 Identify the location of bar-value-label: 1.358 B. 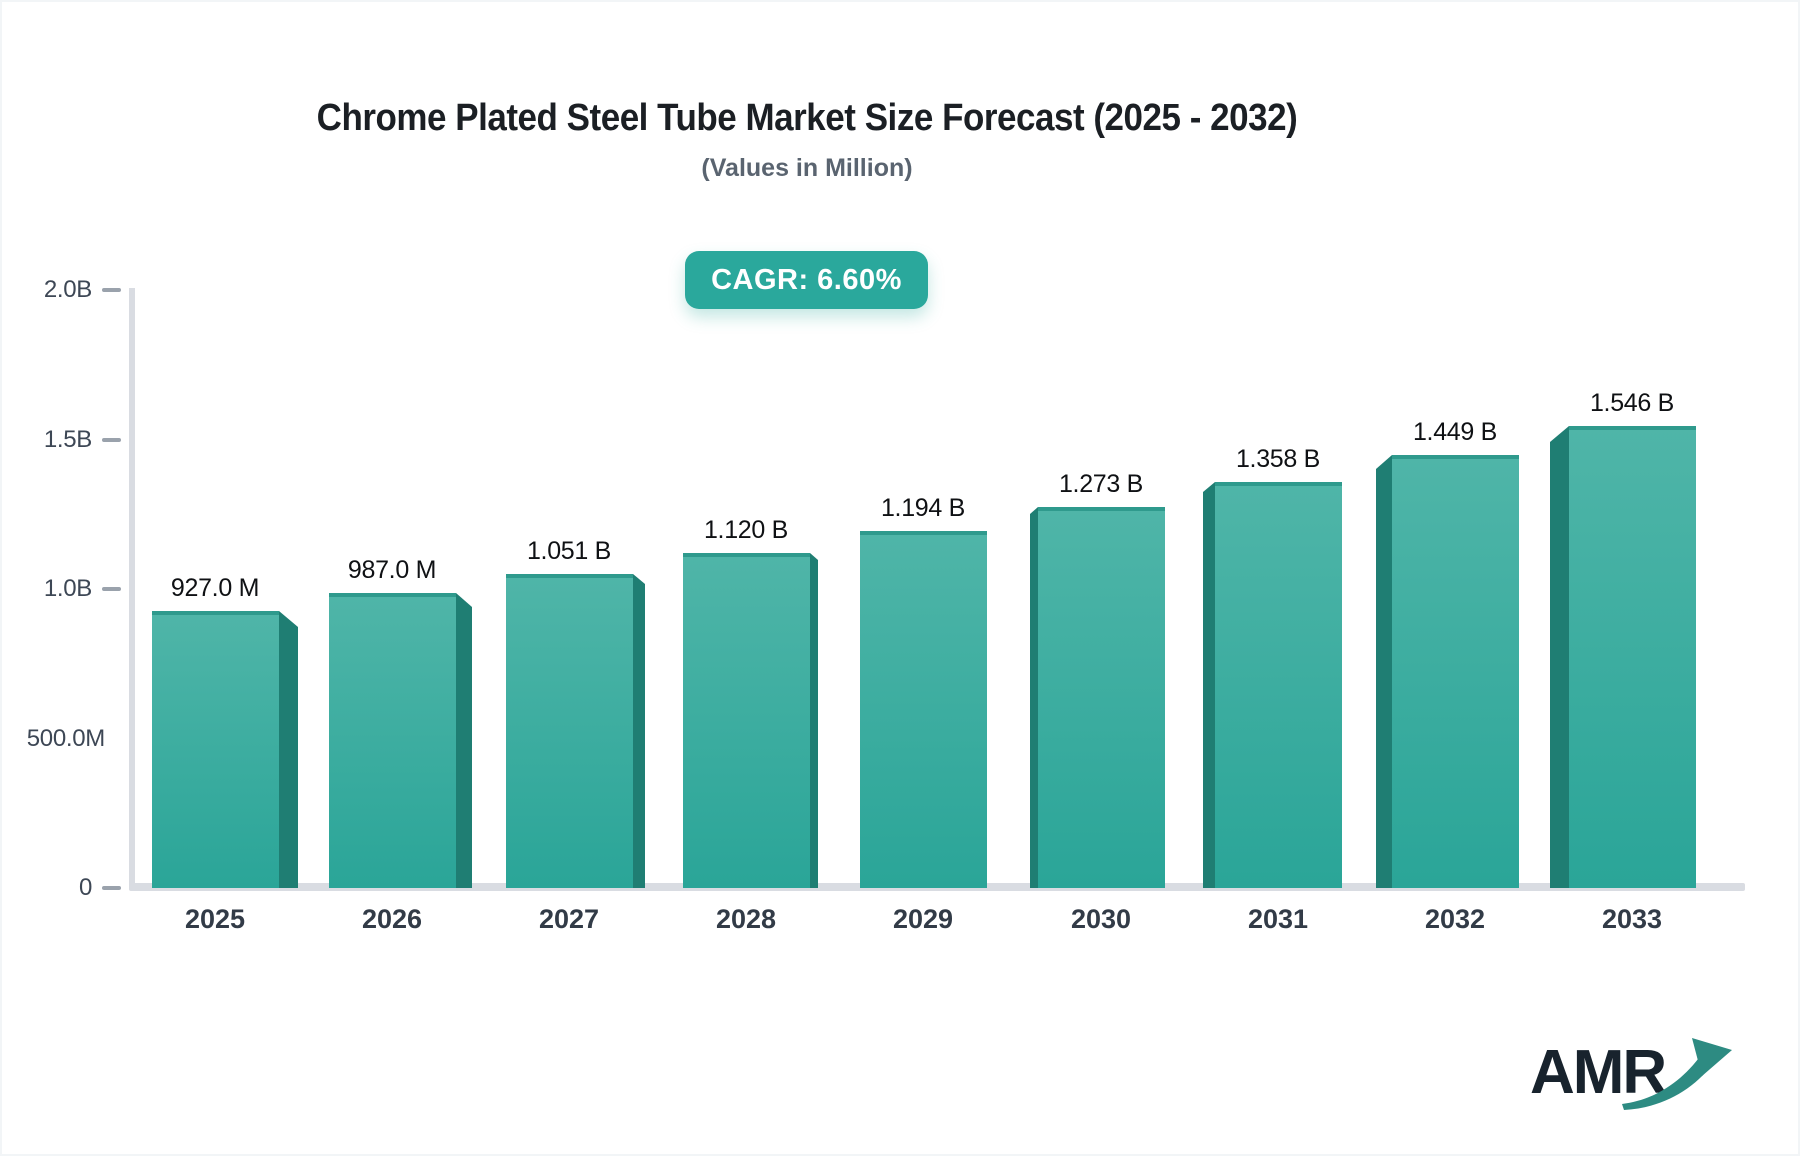
(1278, 459).